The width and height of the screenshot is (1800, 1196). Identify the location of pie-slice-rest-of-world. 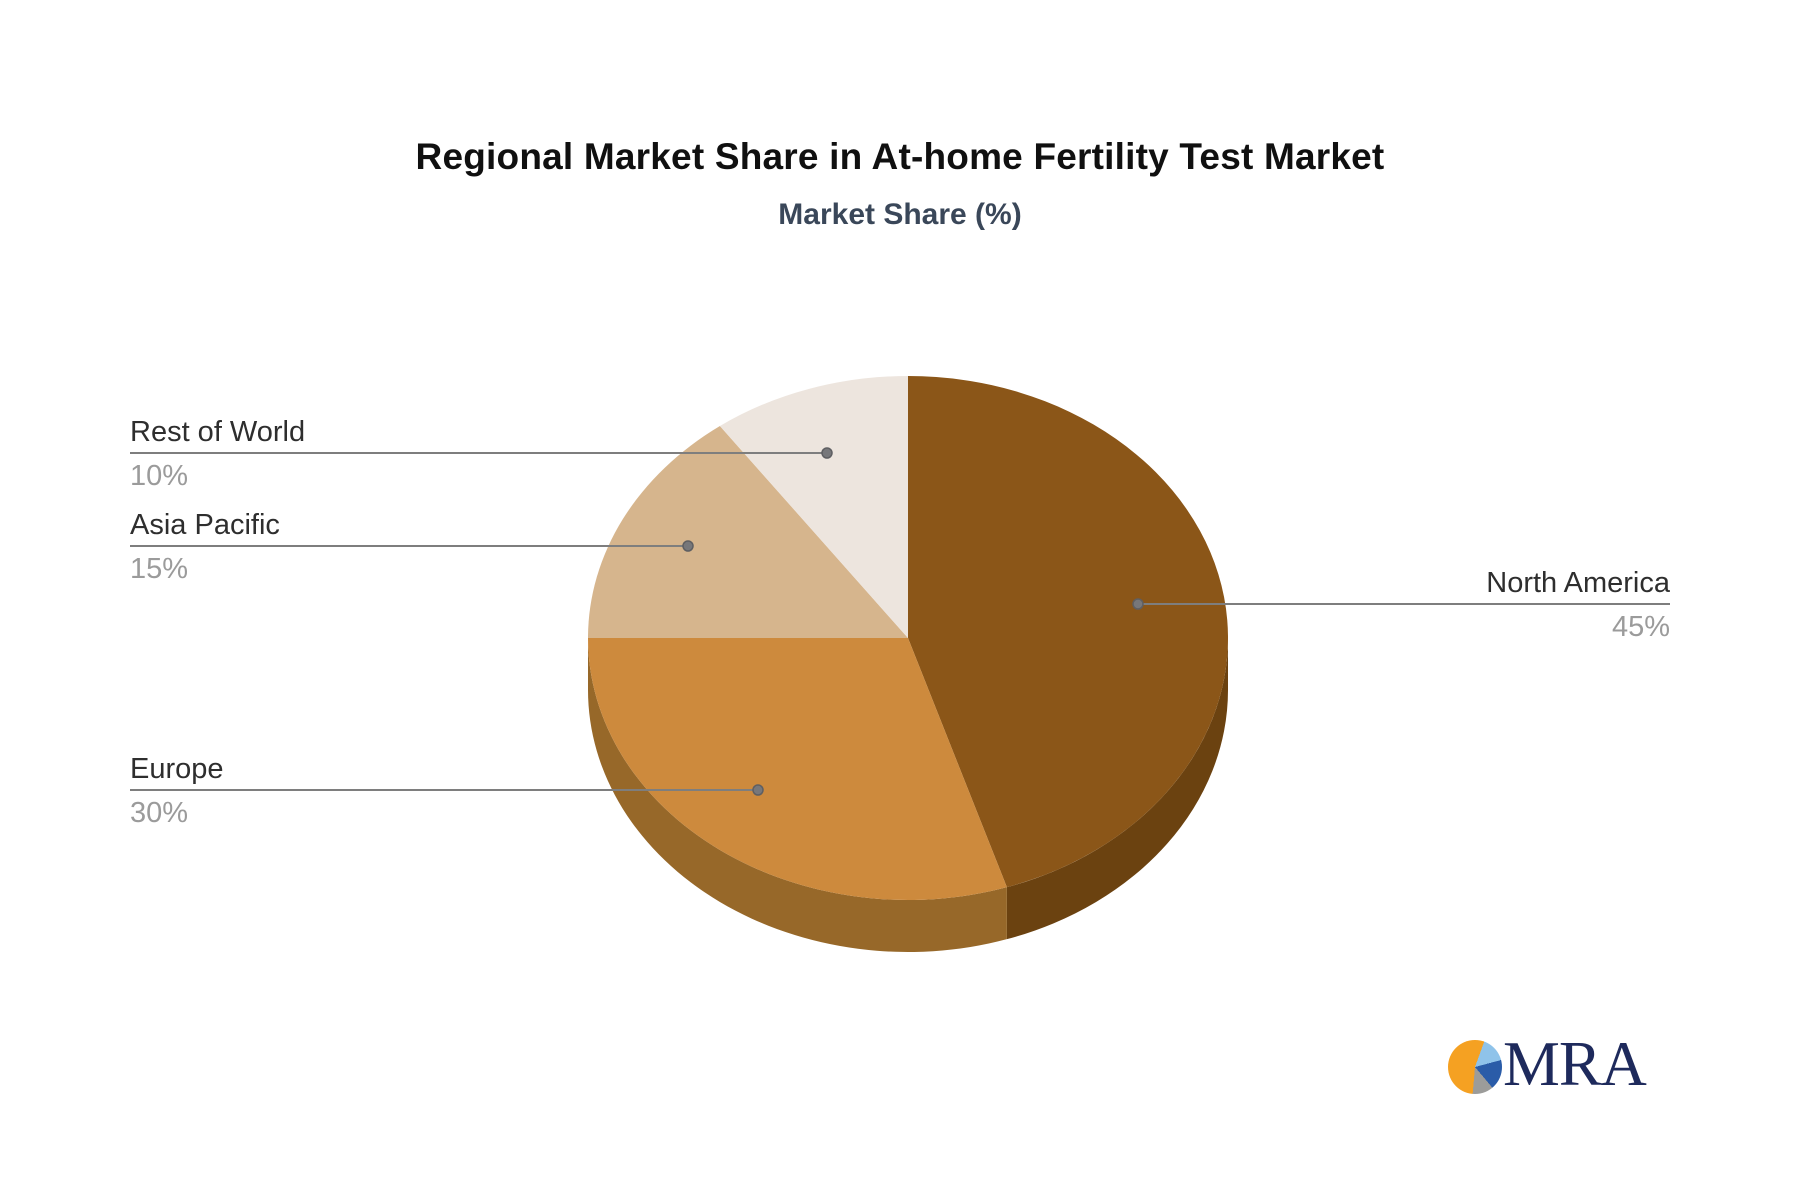
(813, 507).